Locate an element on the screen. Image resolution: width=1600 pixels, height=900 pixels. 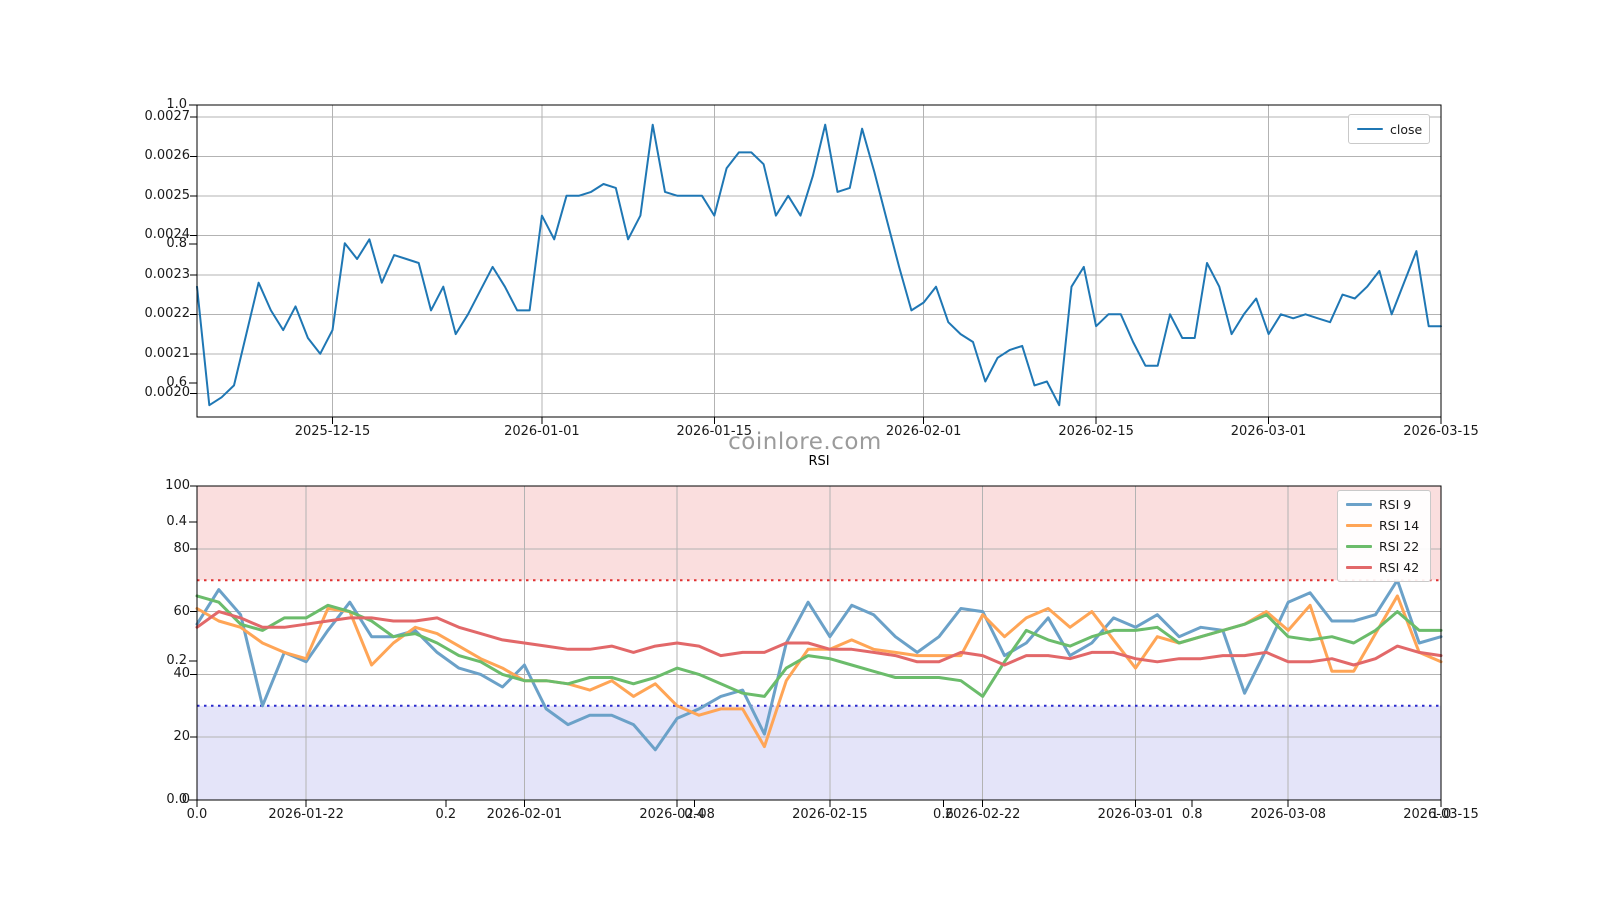
price-x-tick-label: 2026-02-15 is located at coordinates (1096, 431).